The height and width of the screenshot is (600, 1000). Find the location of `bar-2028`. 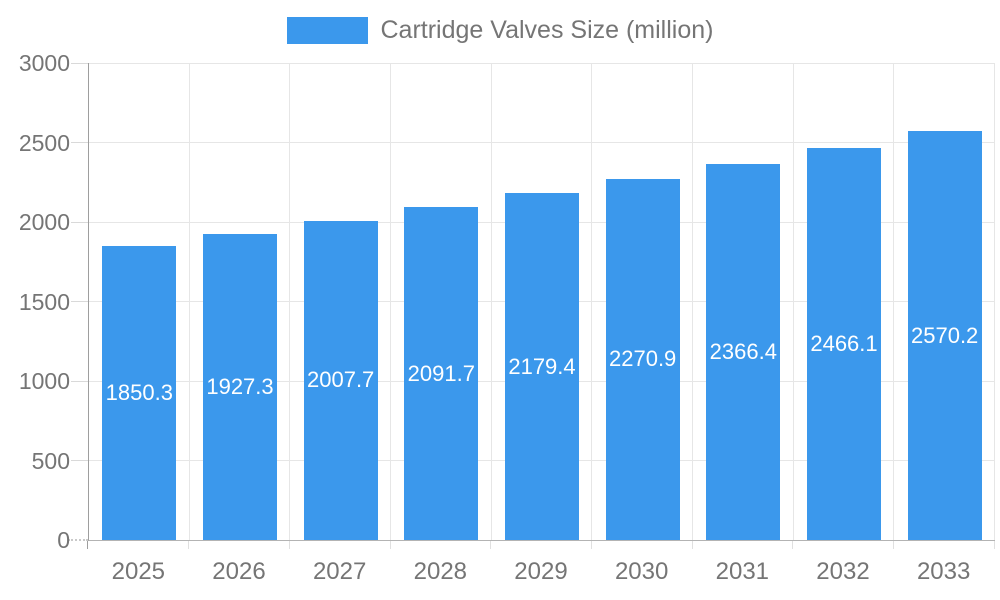

bar-2028 is located at coordinates (441, 373).